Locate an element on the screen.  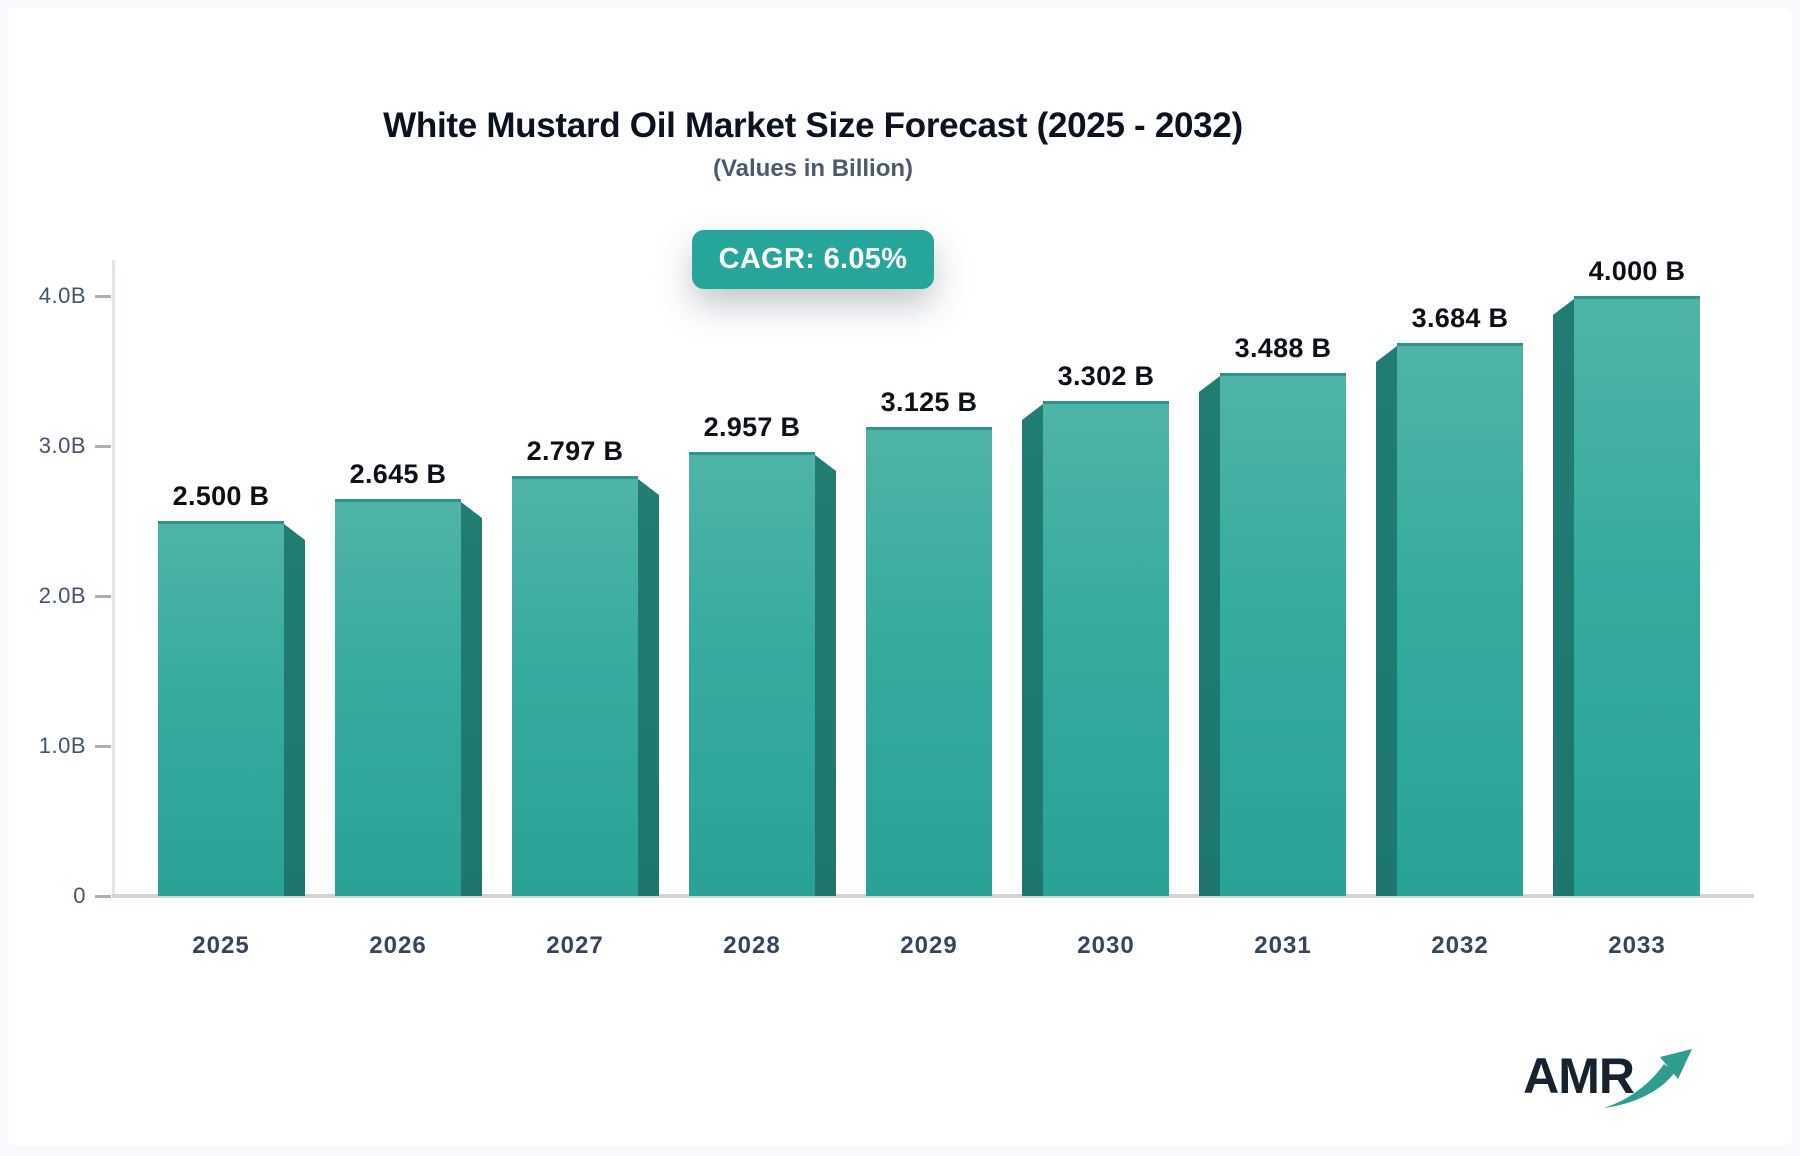
bar-group: 2.957 B 2028 is located at coordinates (762, 685).